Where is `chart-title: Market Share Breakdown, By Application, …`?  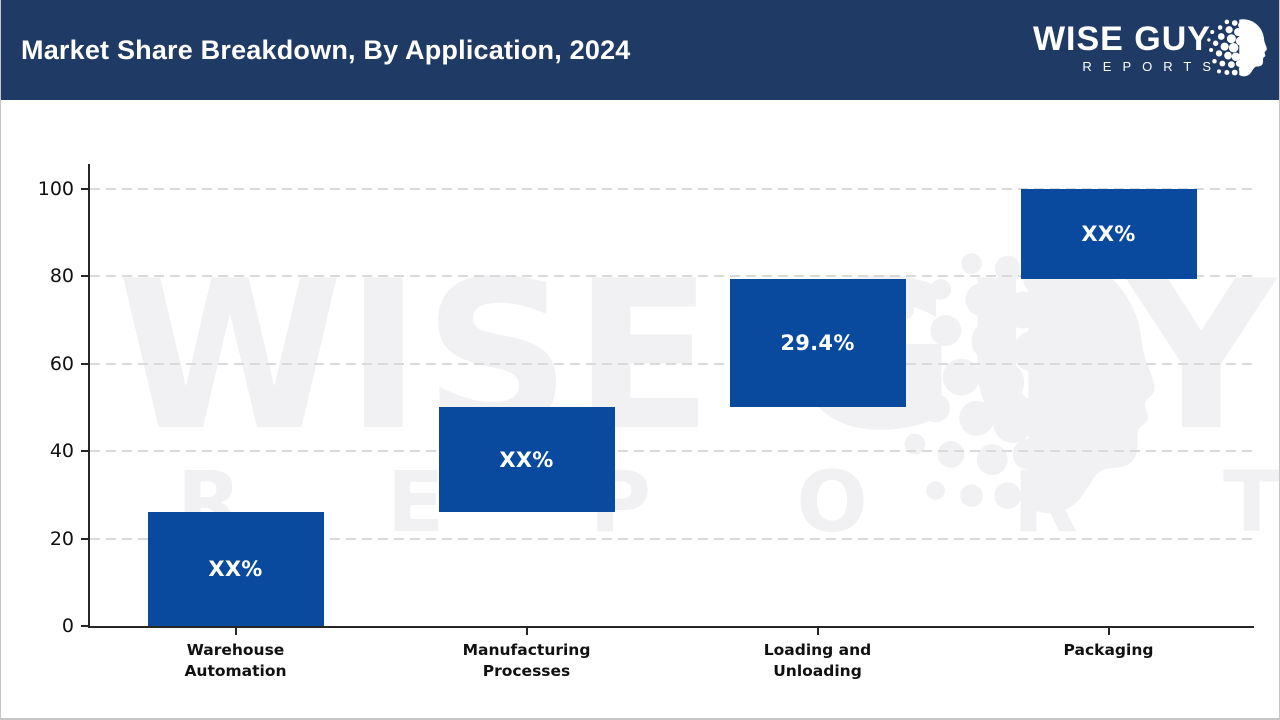 chart-title: Market Share Breakdown, By Application, … is located at coordinates (326, 49).